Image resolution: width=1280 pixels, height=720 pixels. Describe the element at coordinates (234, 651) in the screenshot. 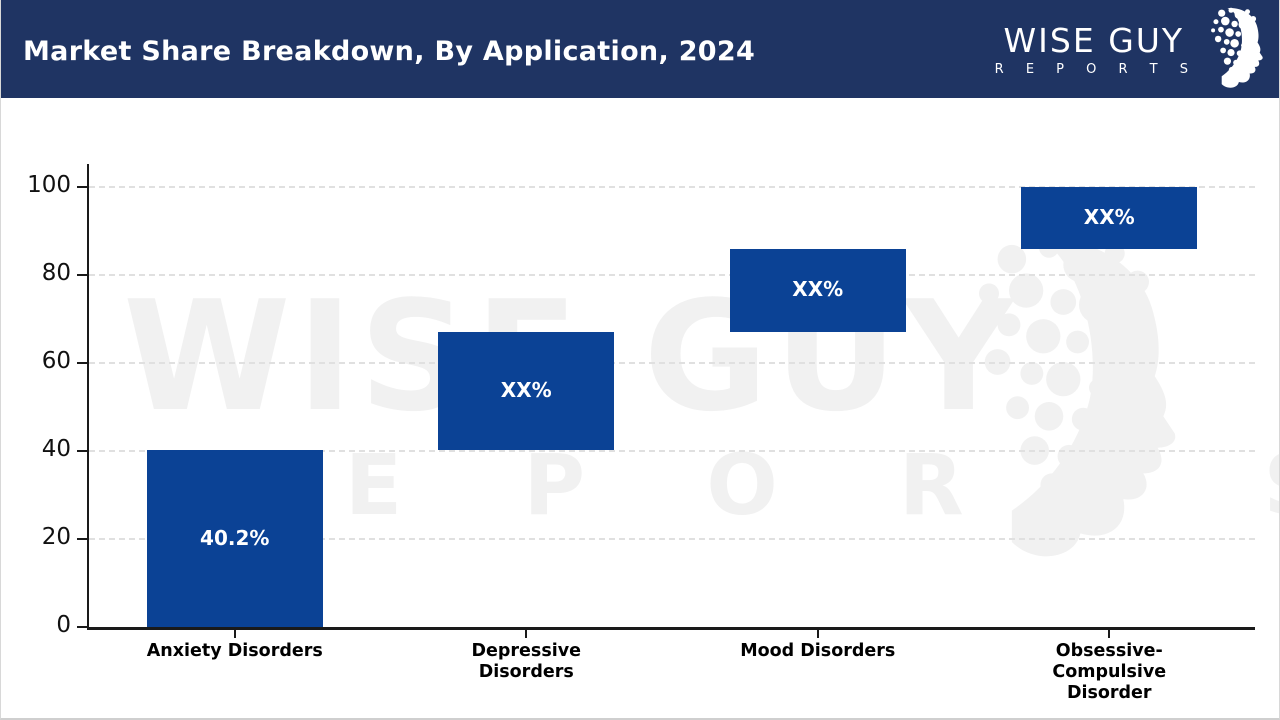

I see `x-category-label: Anxiety Disorders` at that location.